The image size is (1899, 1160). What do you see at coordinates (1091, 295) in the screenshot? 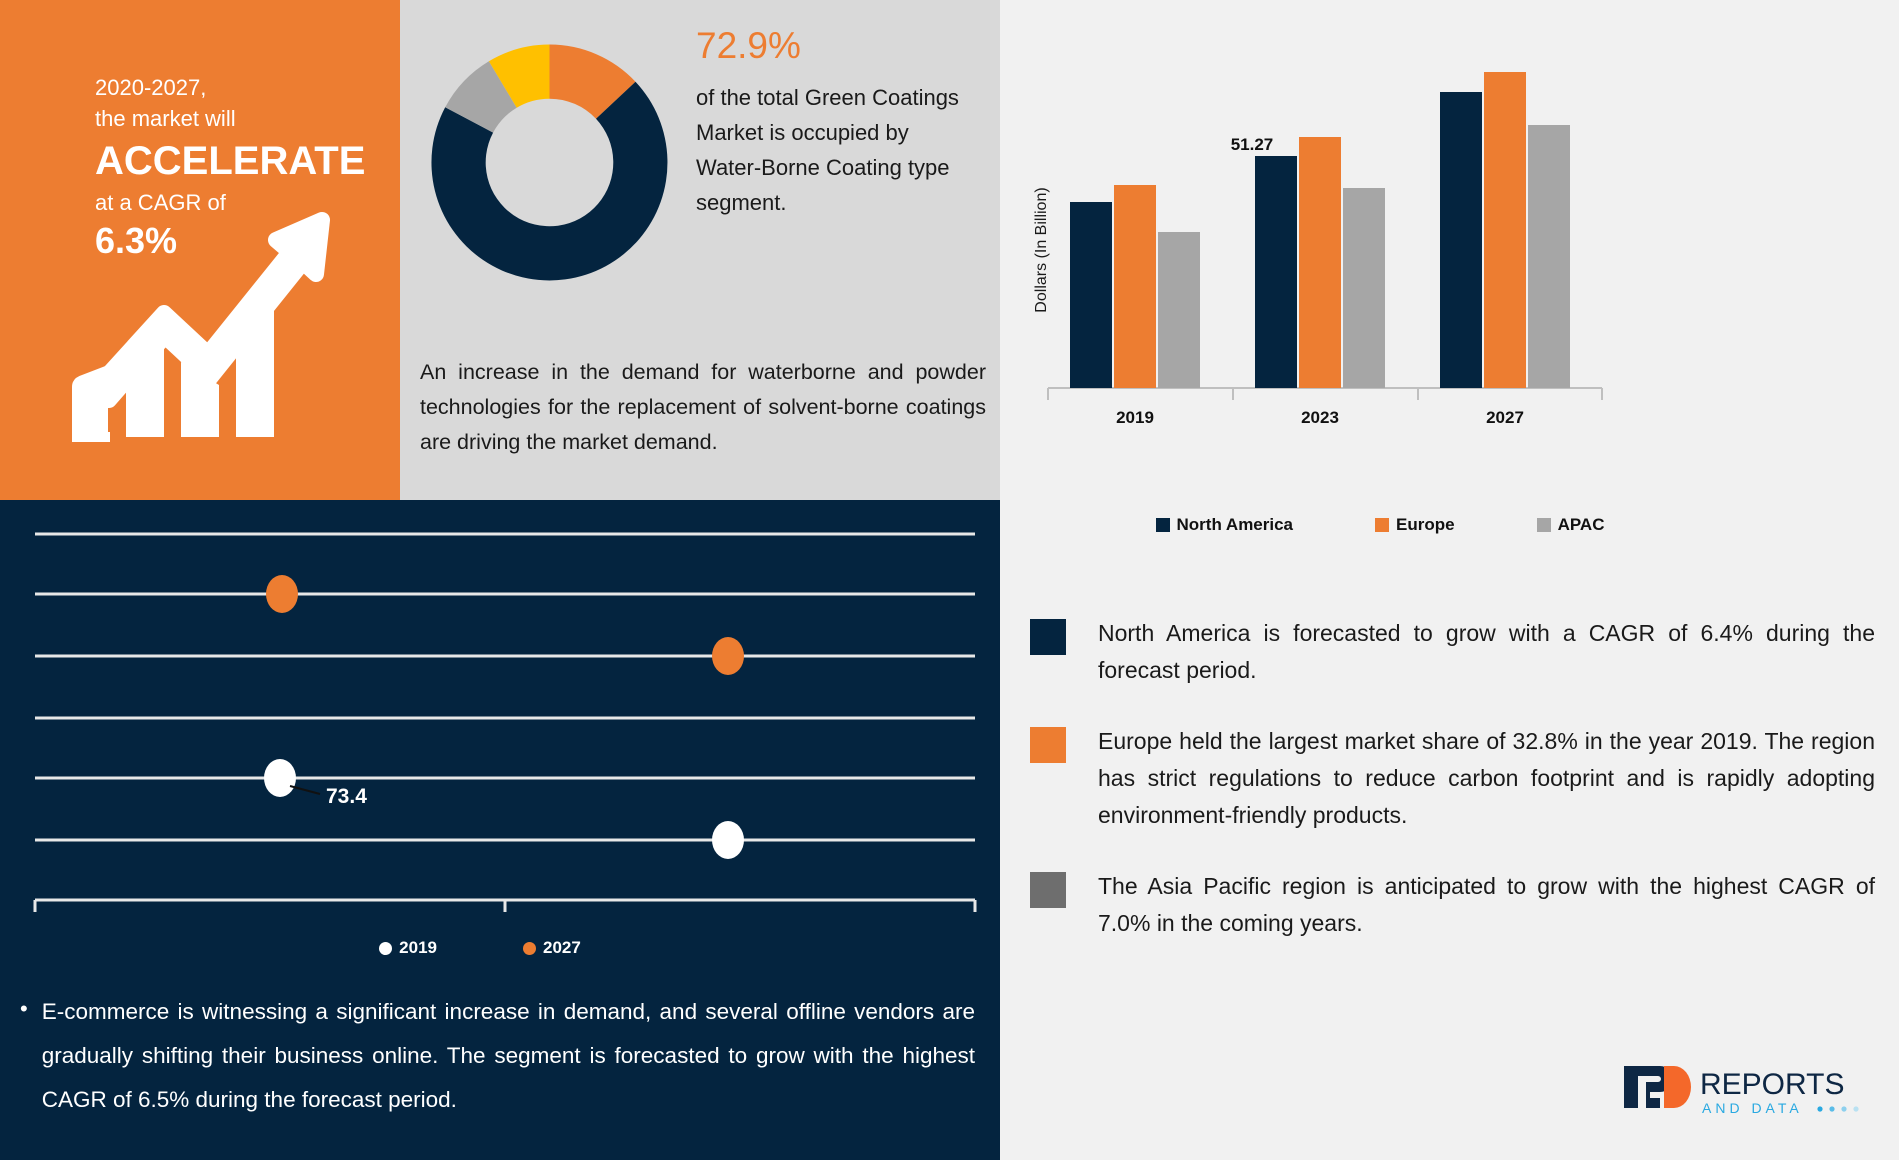
I see `bar-2019-north-america` at bounding box center [1091, 295].